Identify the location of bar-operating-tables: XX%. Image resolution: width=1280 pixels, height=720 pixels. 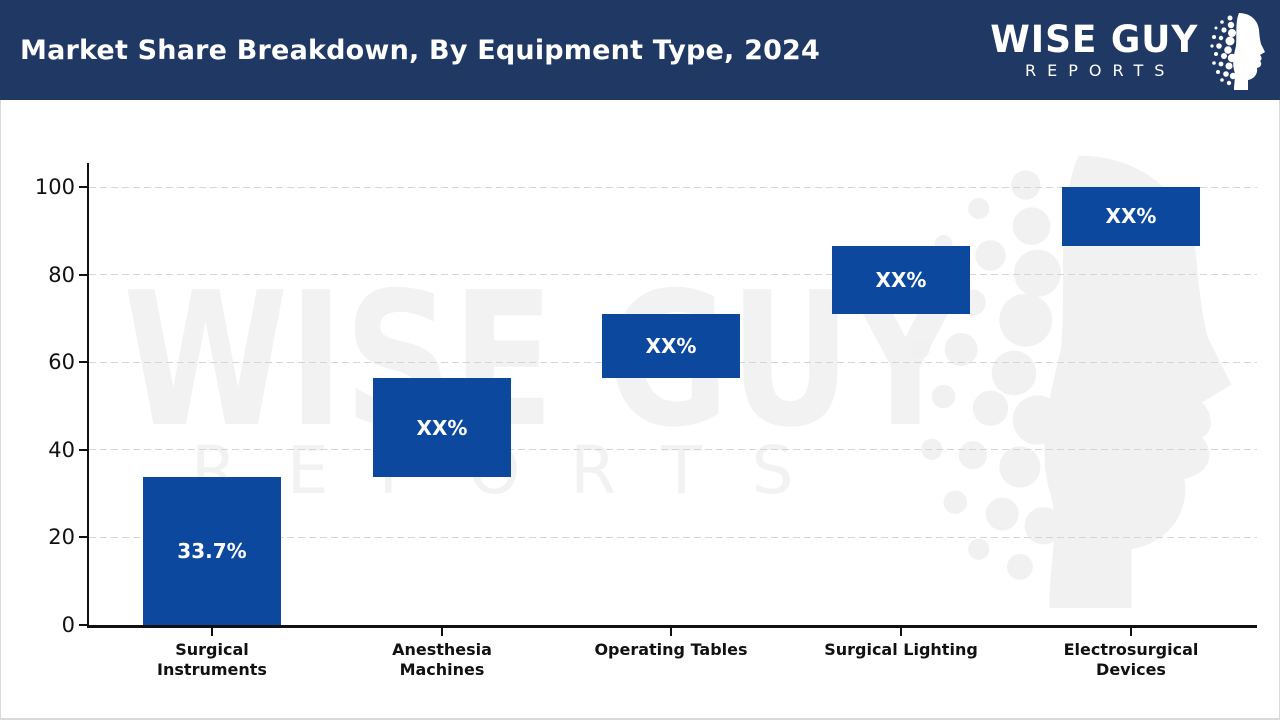
(671, 346).